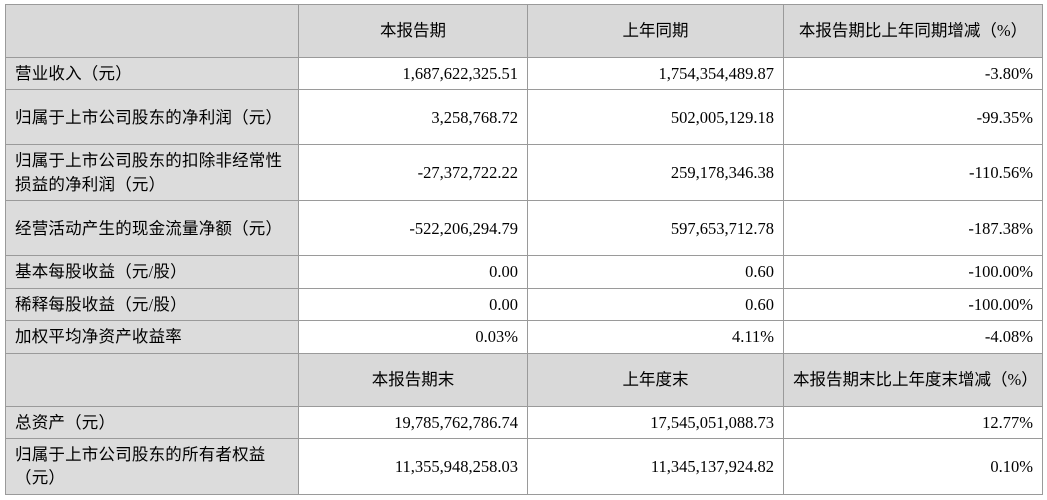 This screenshot has width=1047, height=500. Describe the element at coordinates (913, 117) in the screenshot. I see `row-value-net-profit-change: -99.35%` at that location.